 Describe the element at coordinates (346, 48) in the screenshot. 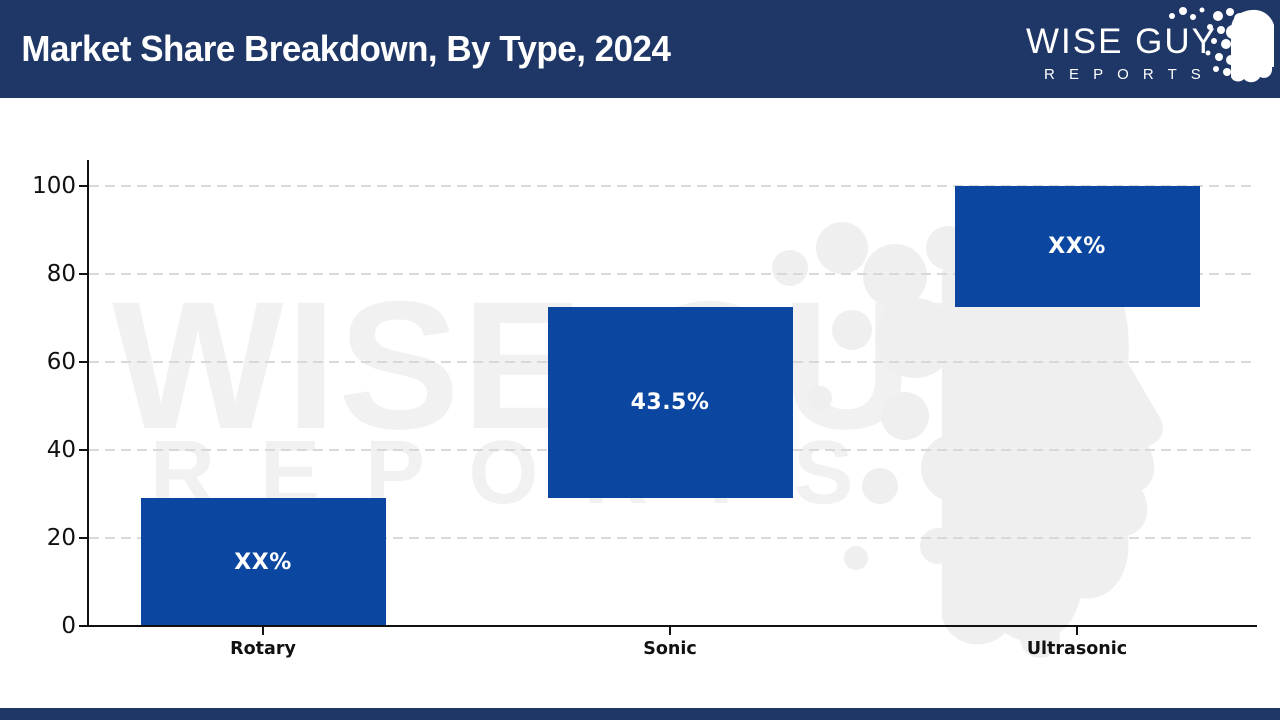

I see `page-title: Market Share Breakdown, By Type, 2024` at that location.